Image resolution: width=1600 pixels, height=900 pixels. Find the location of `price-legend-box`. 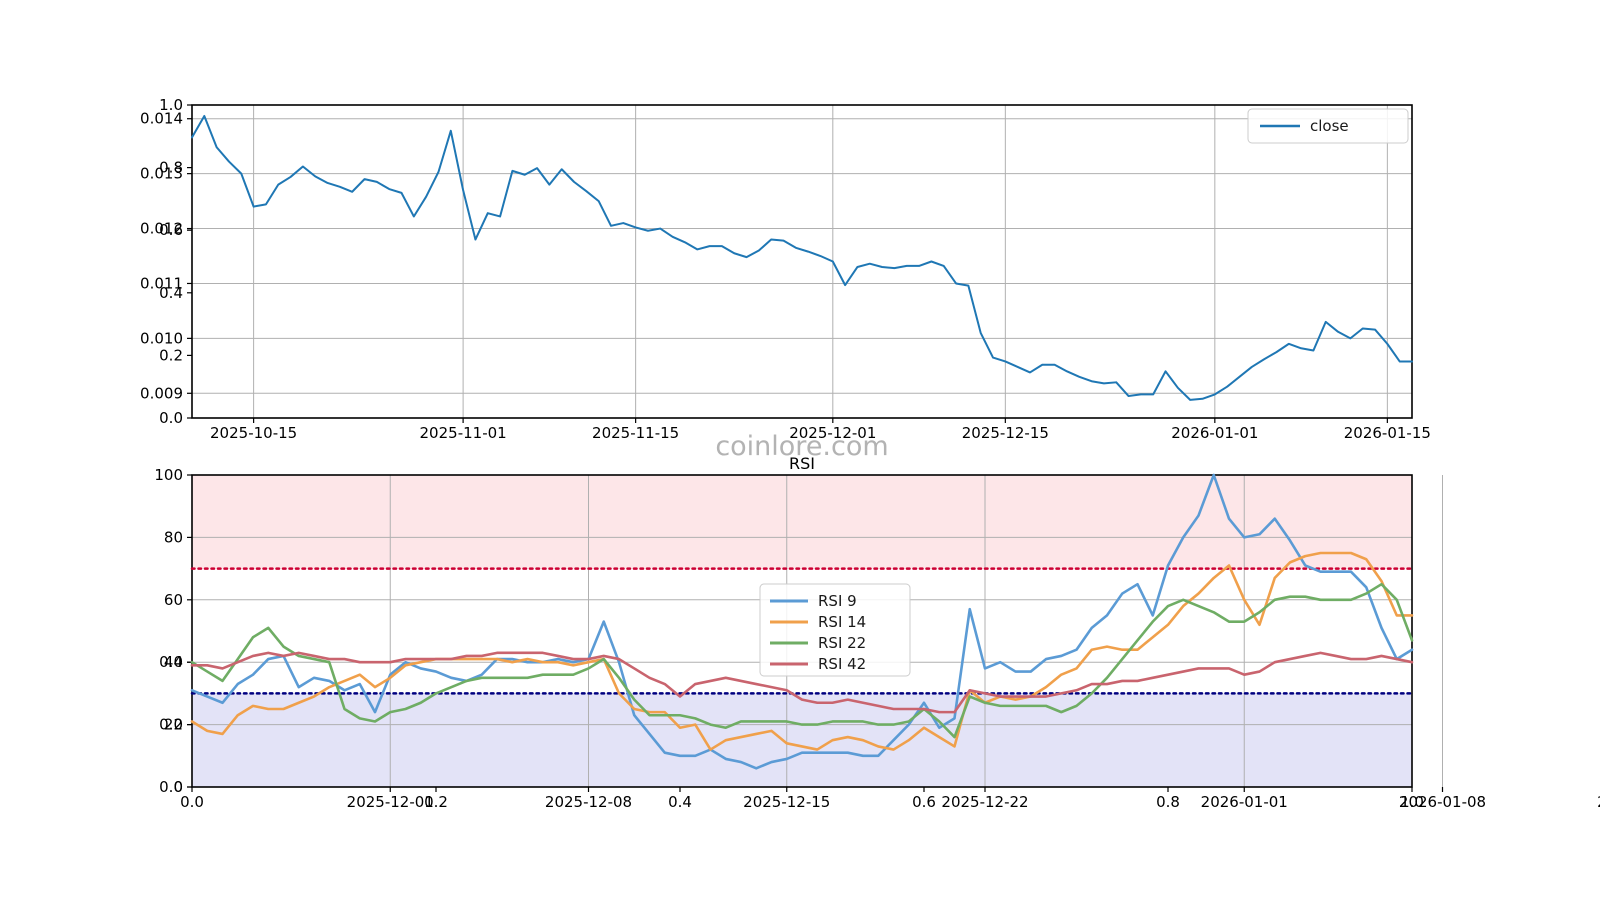

price-legend-box is located at coordinates (1328, 126).